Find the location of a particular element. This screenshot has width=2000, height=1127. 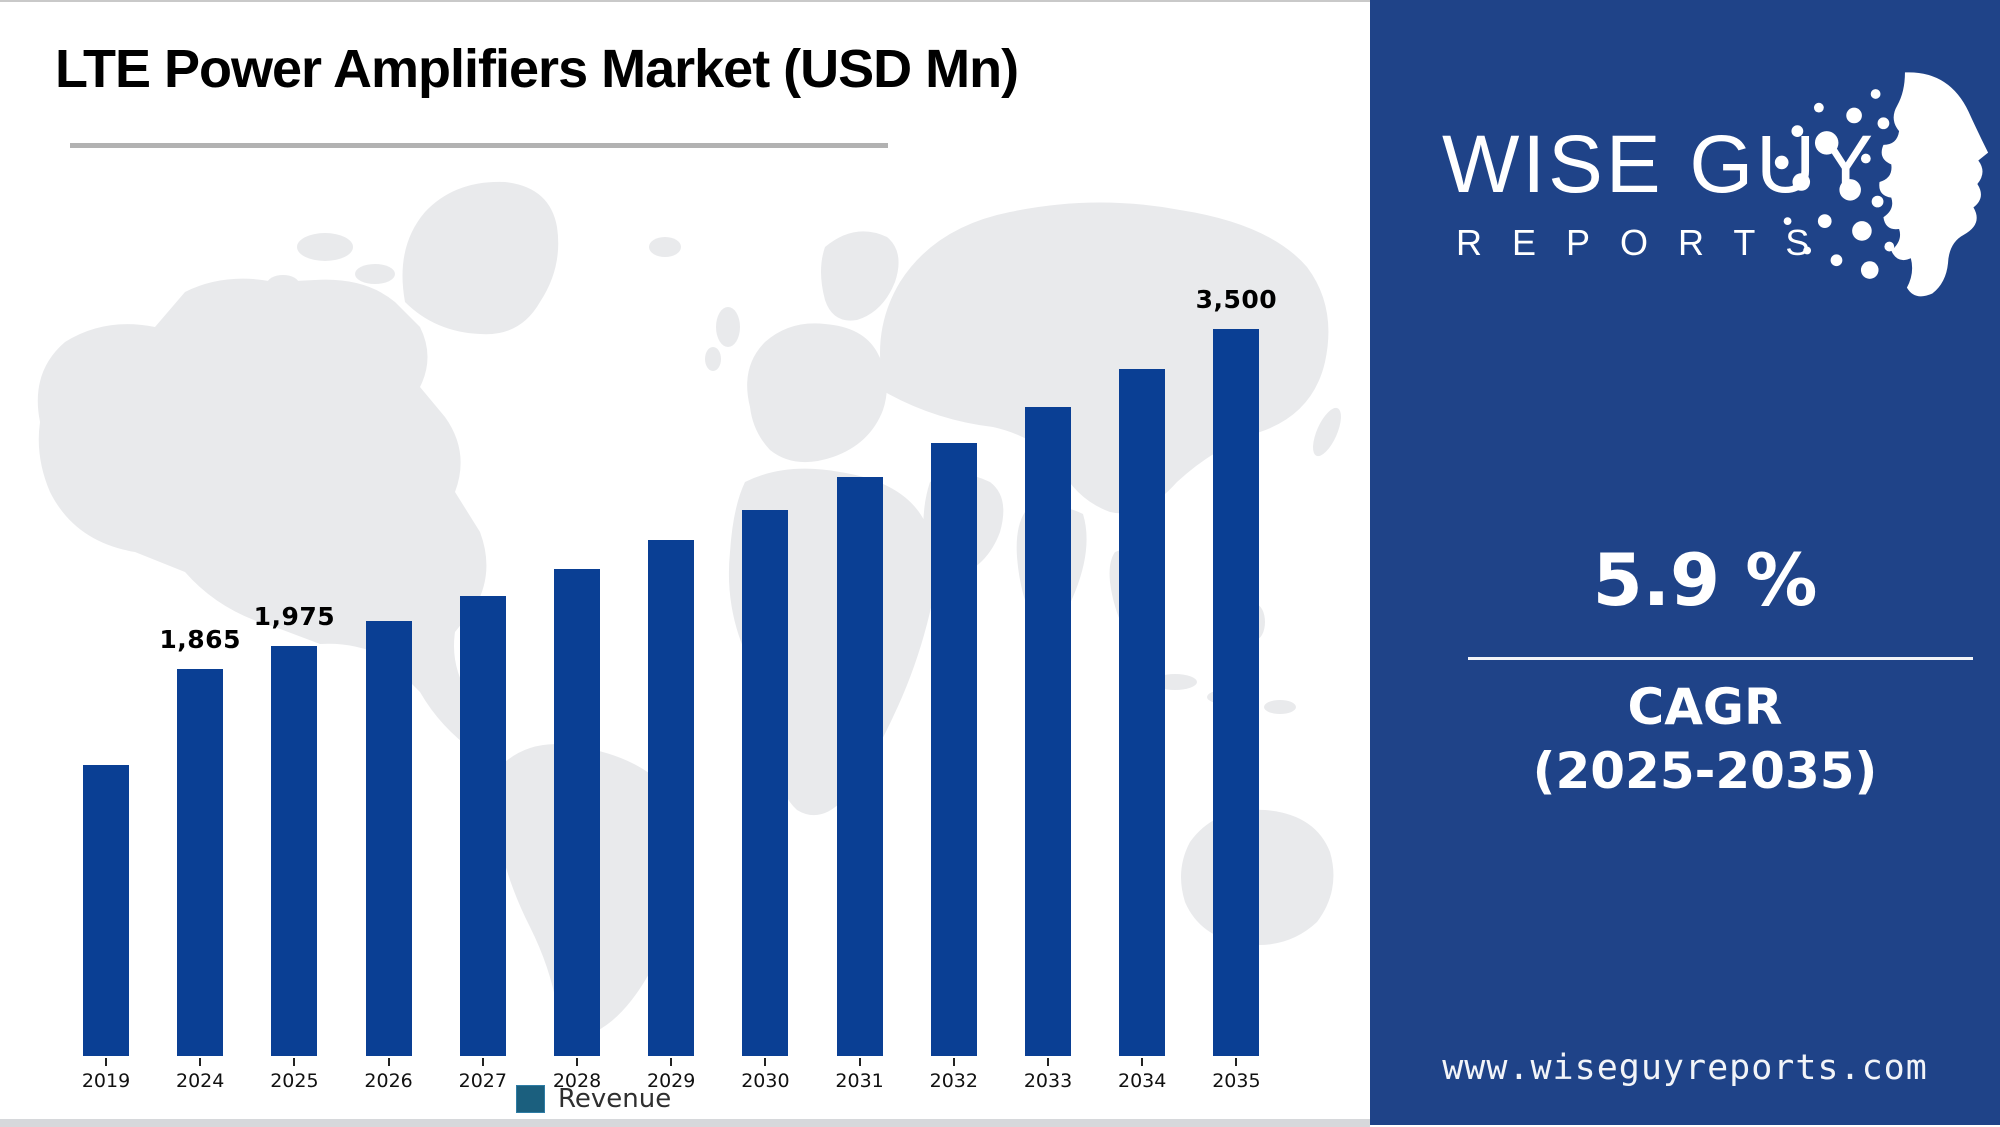

legend-label: Revenue is located at coordinates (615, 1099).